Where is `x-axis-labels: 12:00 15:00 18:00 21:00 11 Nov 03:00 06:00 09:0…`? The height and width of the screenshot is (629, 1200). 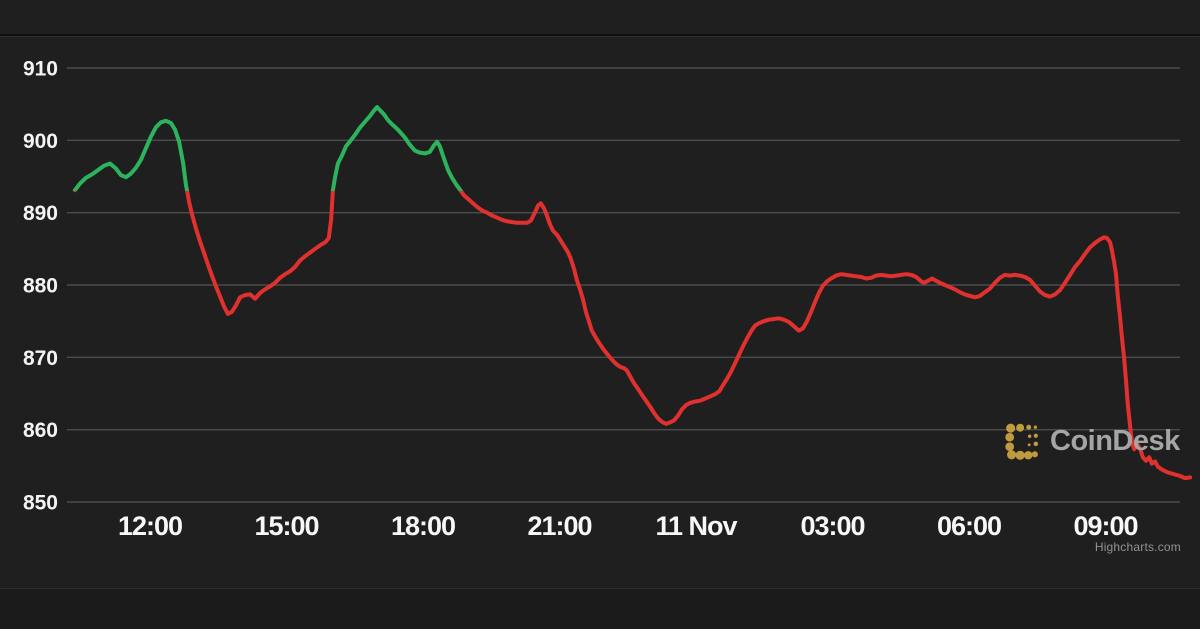 x-axis-labels: 12:00 15:00 18:00 21:00 11 Nov 03:00 06:00 09:0… is located at coordinates (628, 526).